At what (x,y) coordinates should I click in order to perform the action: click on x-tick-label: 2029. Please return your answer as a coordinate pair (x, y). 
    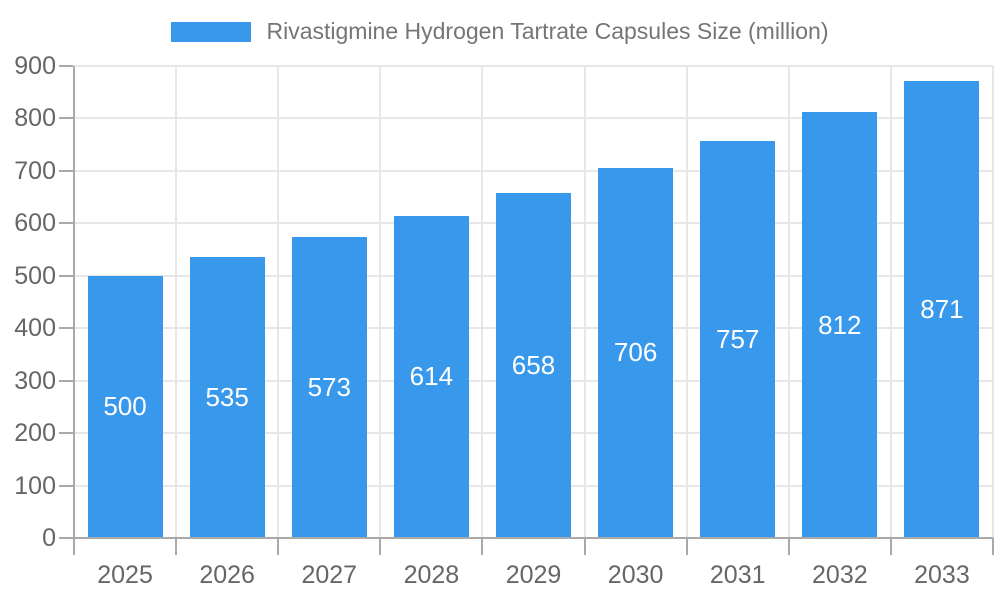
    Looking at the image, I should click on (533, 575).